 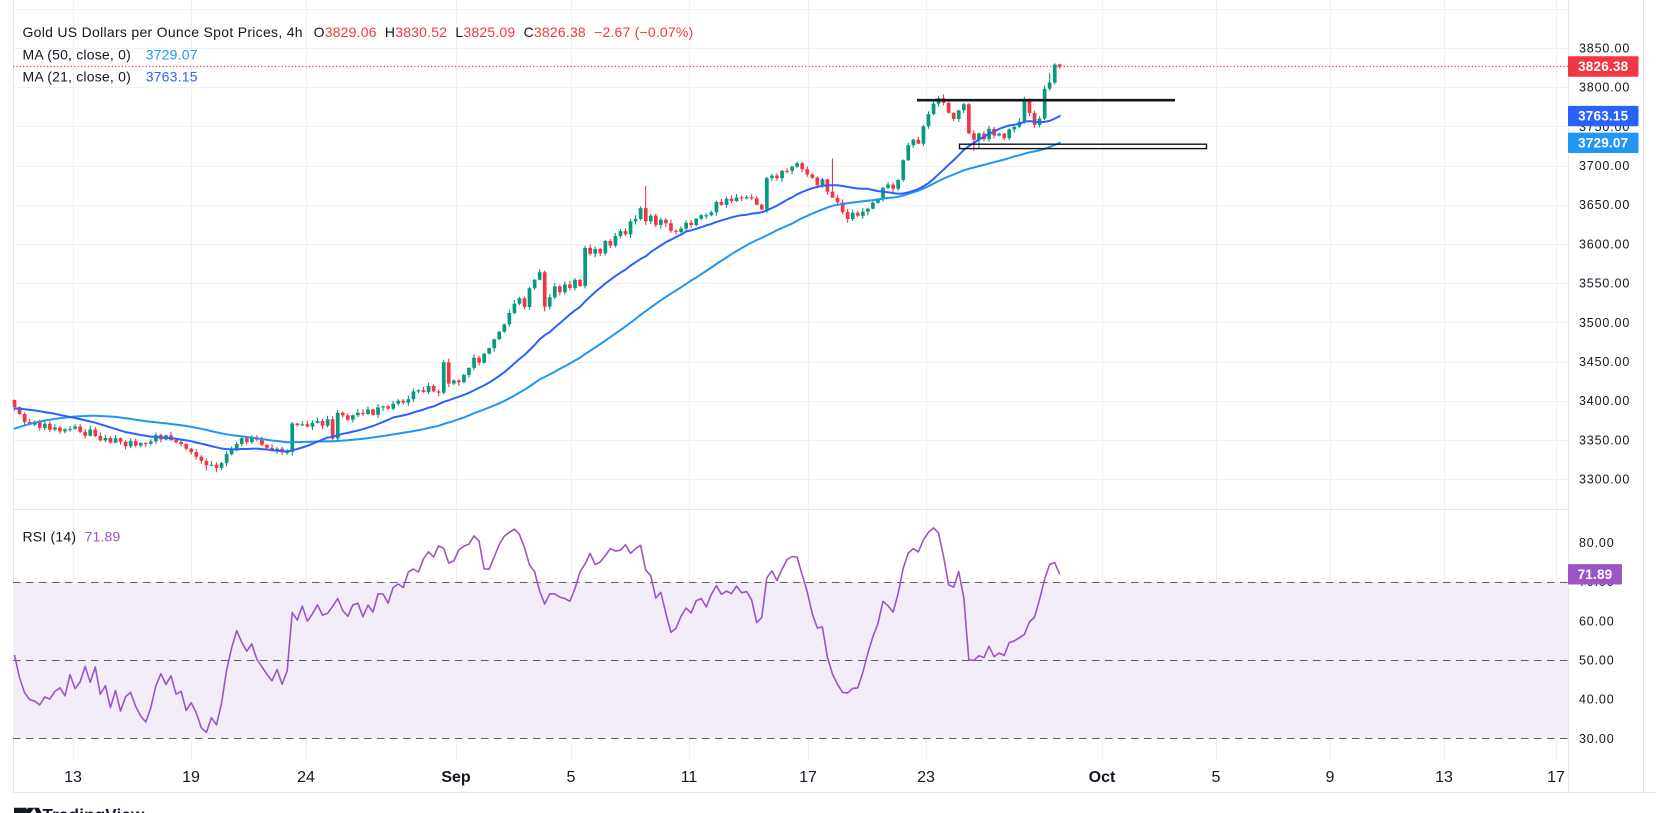 I want to click on svg-text: 30.00, so click(x=1597, y=739).